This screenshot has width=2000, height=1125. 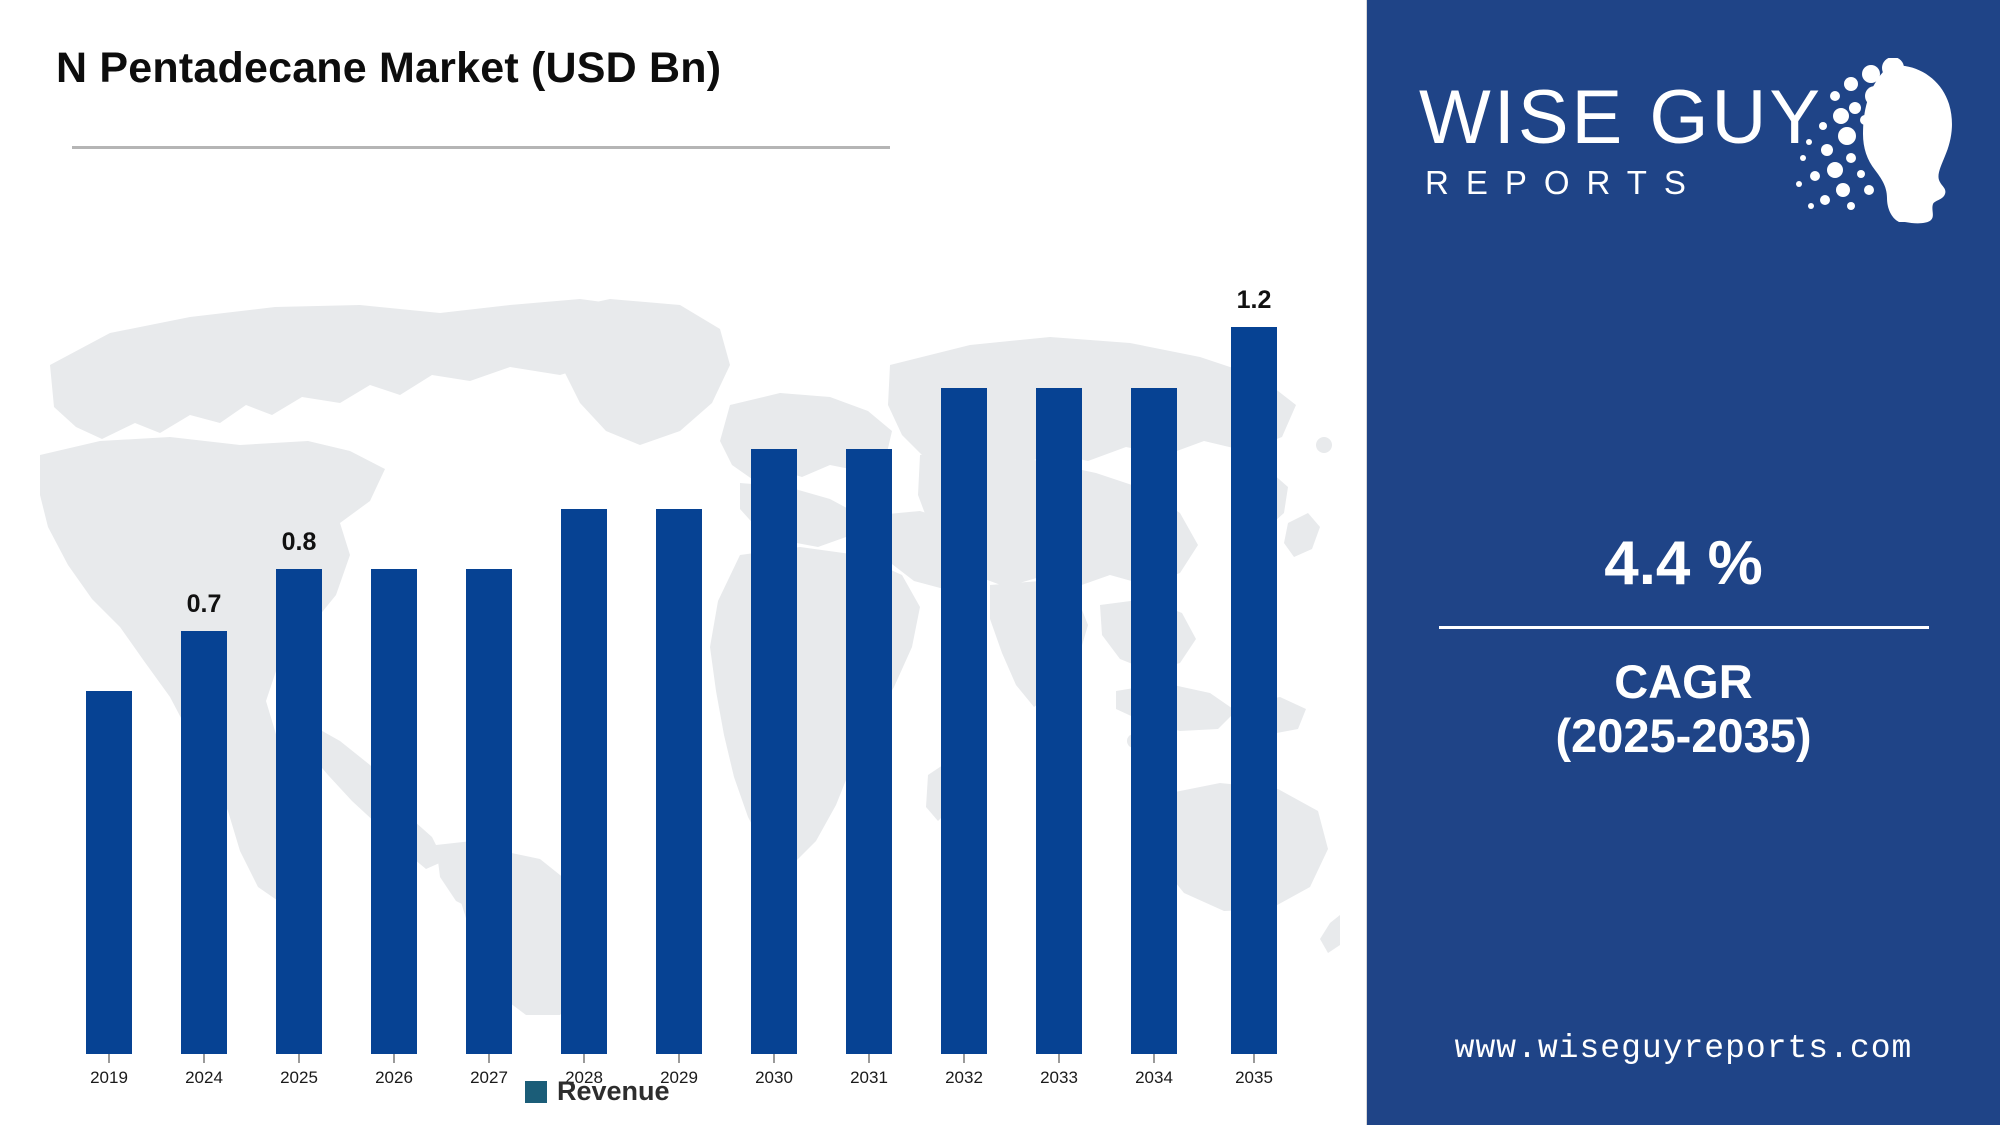 What do you see at coordinates (1254, 690) in the screenshot?
I see `bar-2035` at bounding box center [1254, 690].